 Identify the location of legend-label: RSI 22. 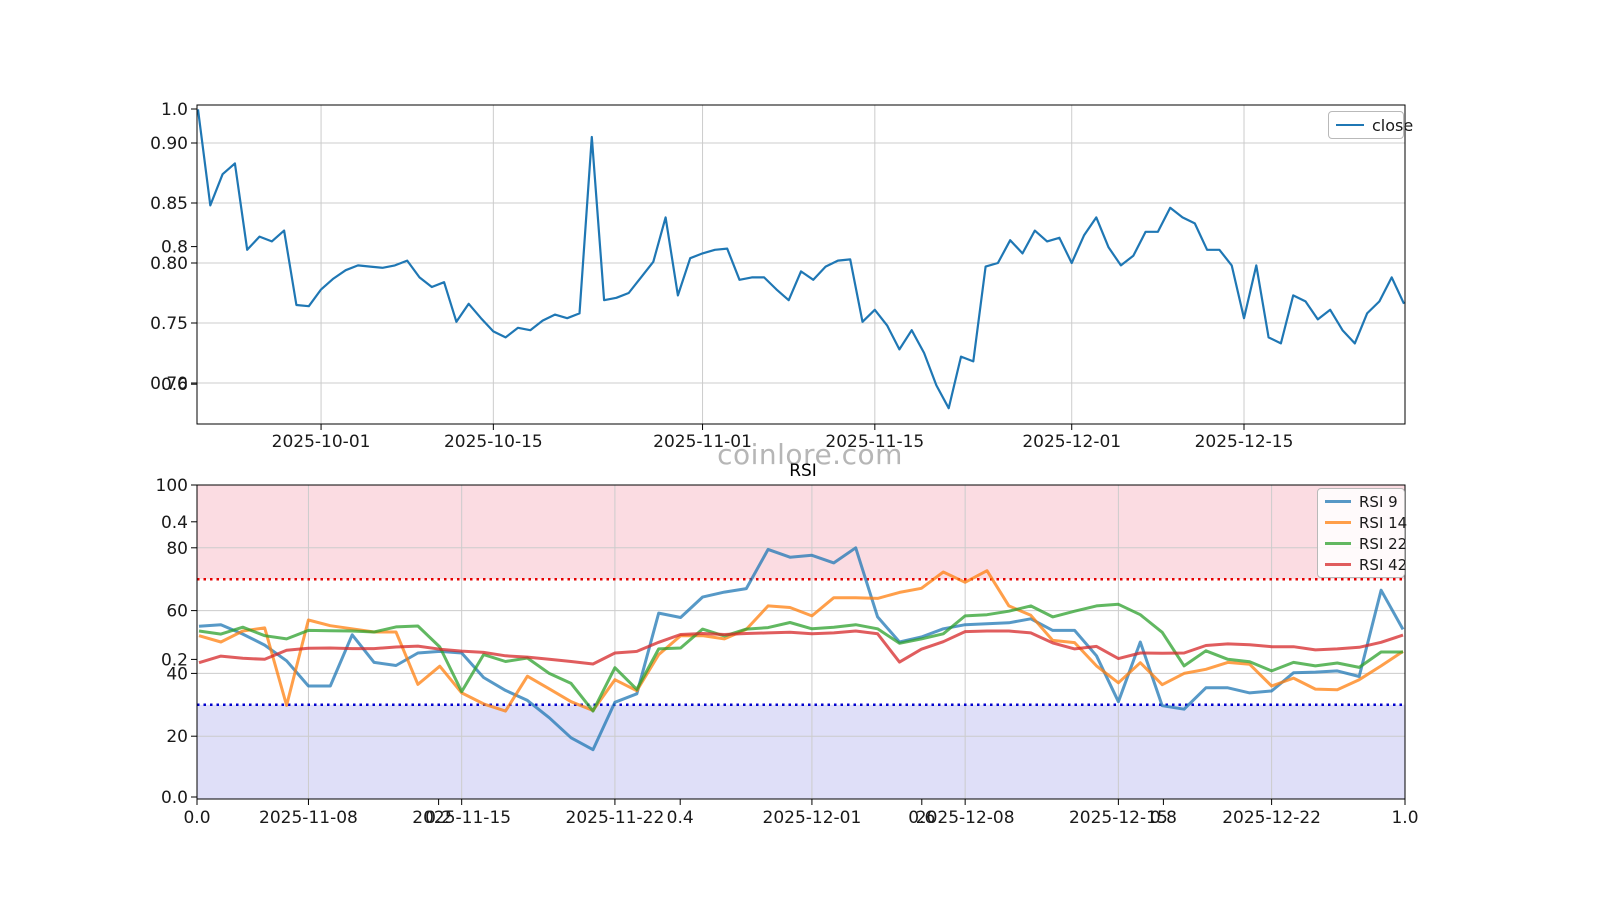
(1383, 543).